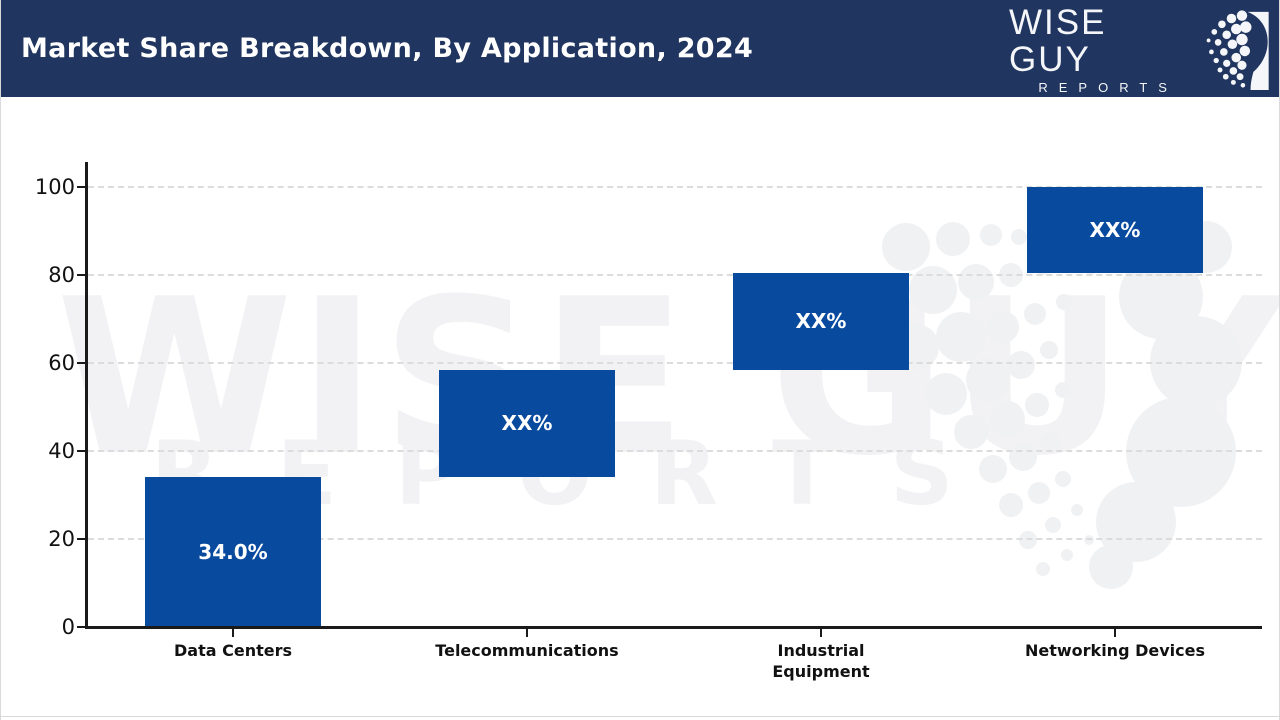  Describe the element at coordinates (675, 275) in the screenshot. I see `gridline-y80` at that location.